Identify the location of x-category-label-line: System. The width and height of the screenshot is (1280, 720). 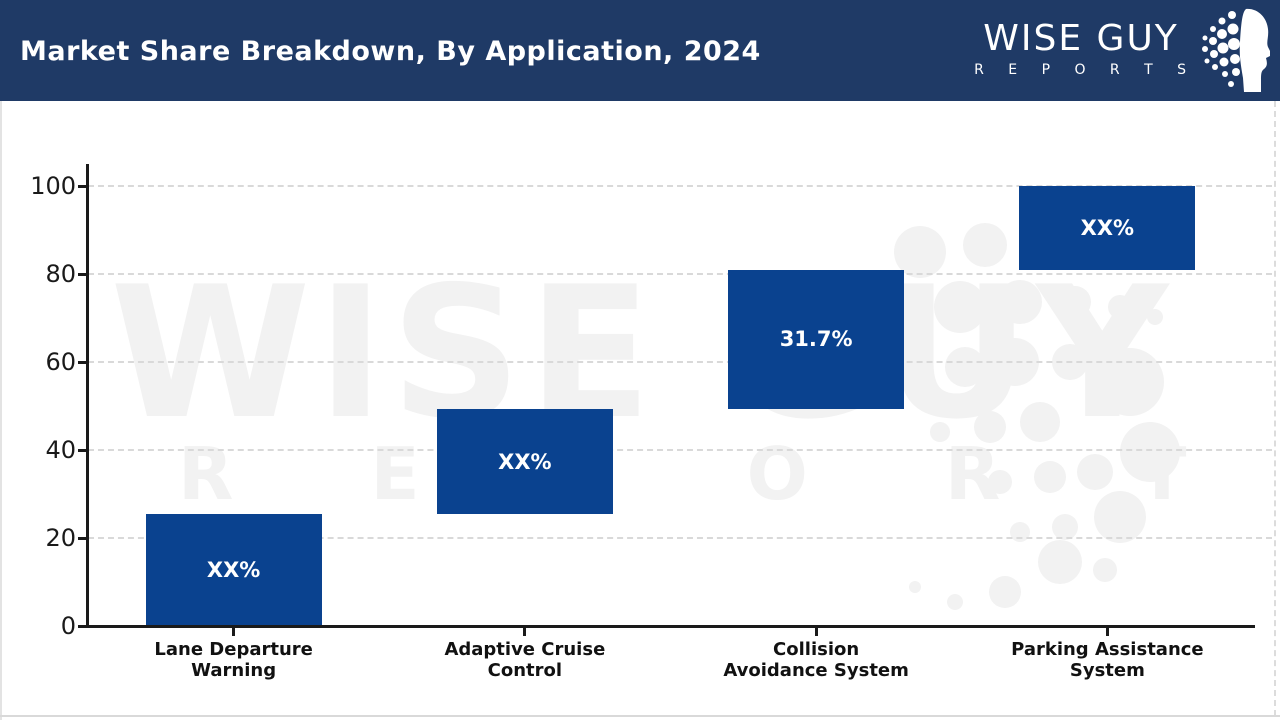
(1107, 670).